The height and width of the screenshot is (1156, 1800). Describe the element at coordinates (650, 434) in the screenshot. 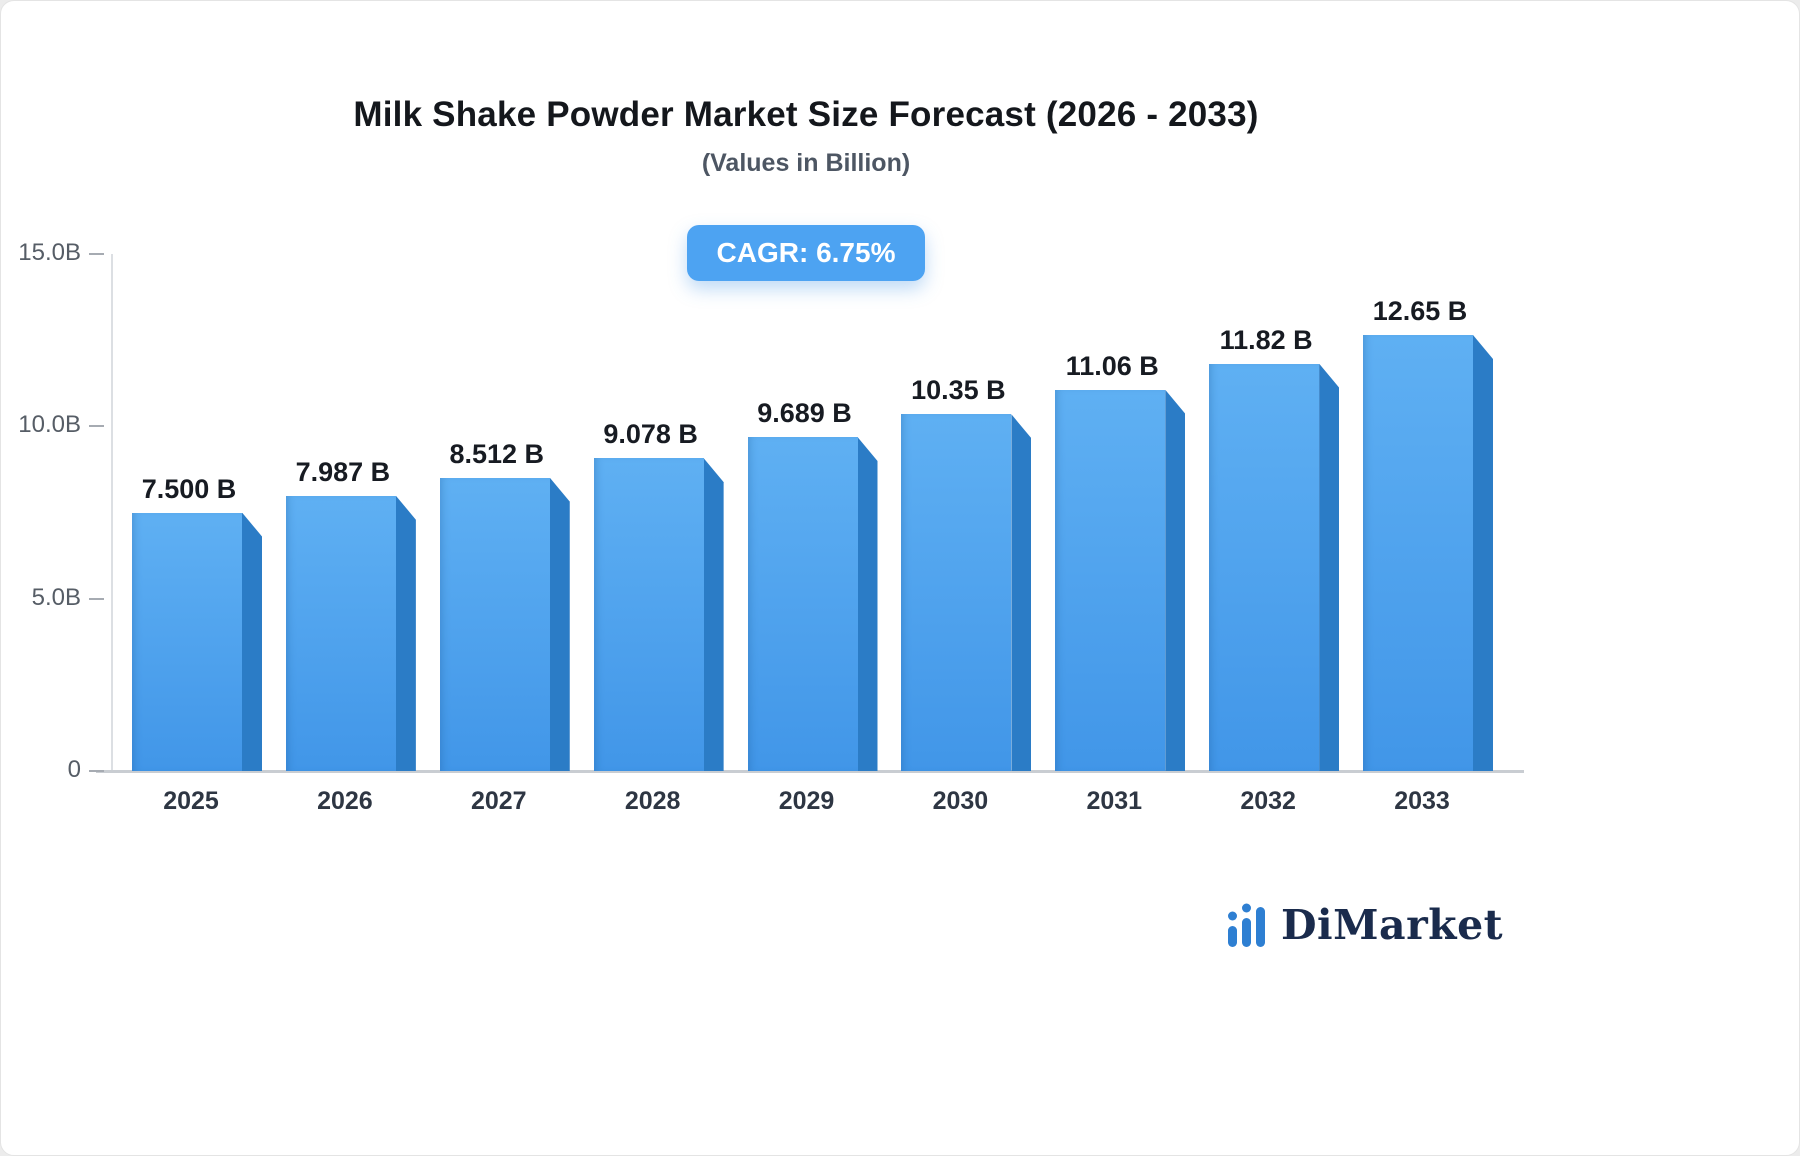

I see `bar-value-label: 9.078 B` at that location.